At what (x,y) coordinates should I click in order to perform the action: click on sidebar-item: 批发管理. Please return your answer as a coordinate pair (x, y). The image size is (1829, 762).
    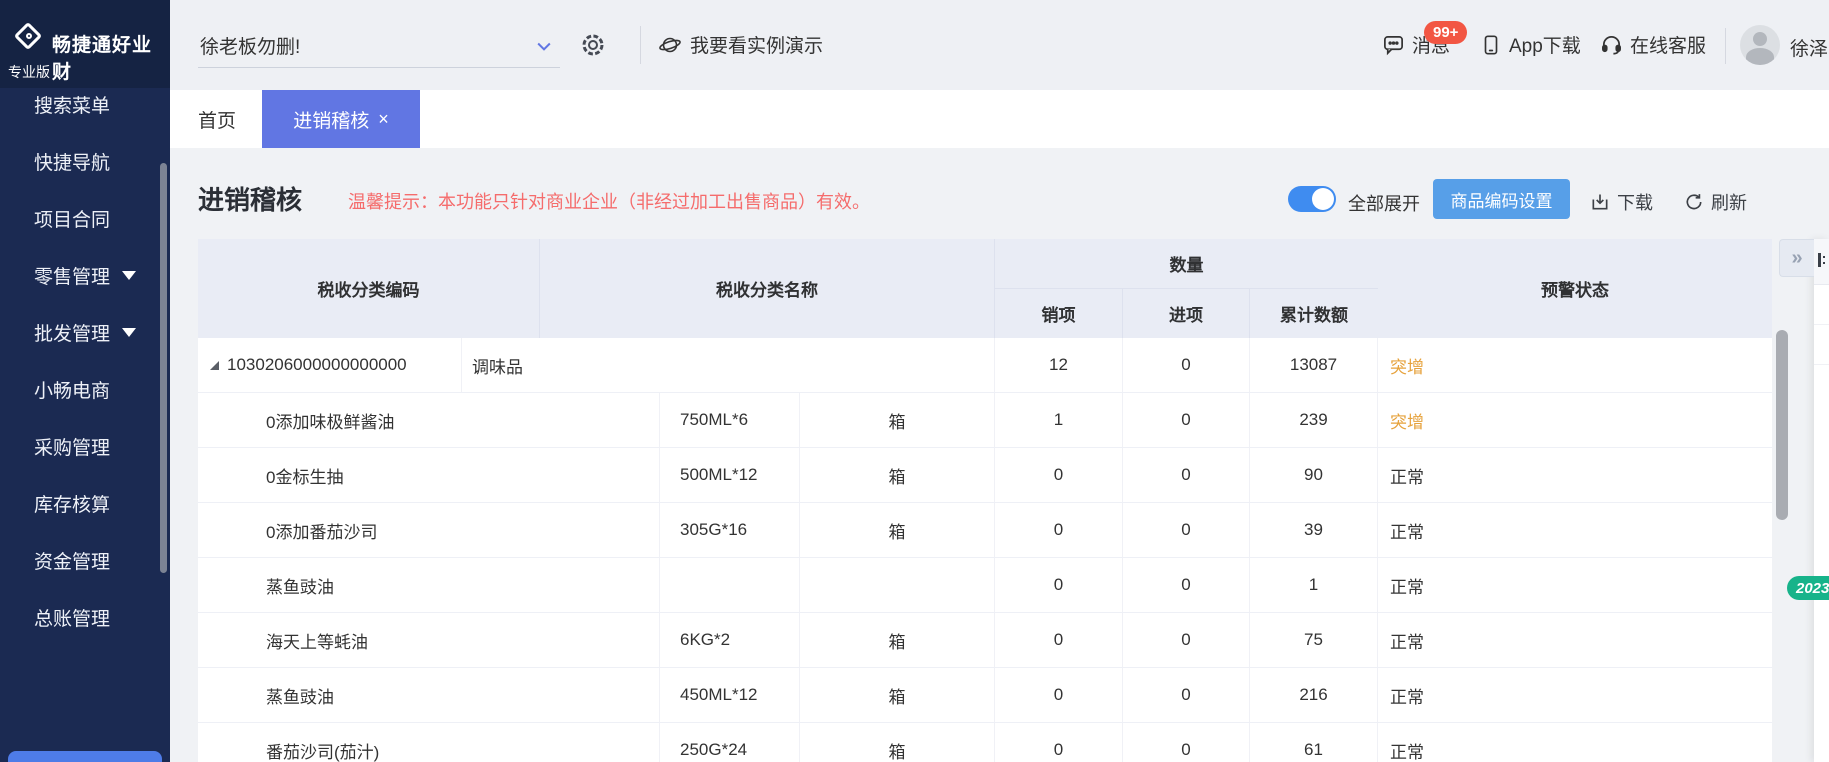
    Looking at the image, I should click on (85, 332).